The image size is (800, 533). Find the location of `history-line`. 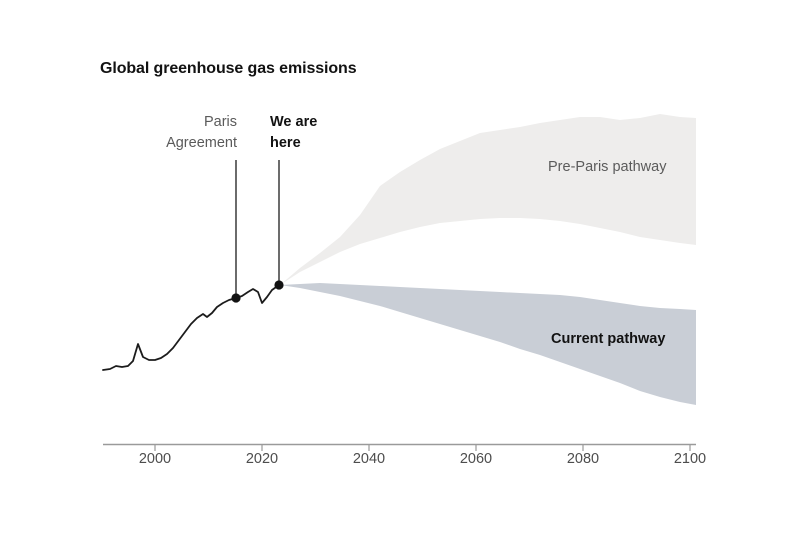

history-line is located at coordinates (191, 327).